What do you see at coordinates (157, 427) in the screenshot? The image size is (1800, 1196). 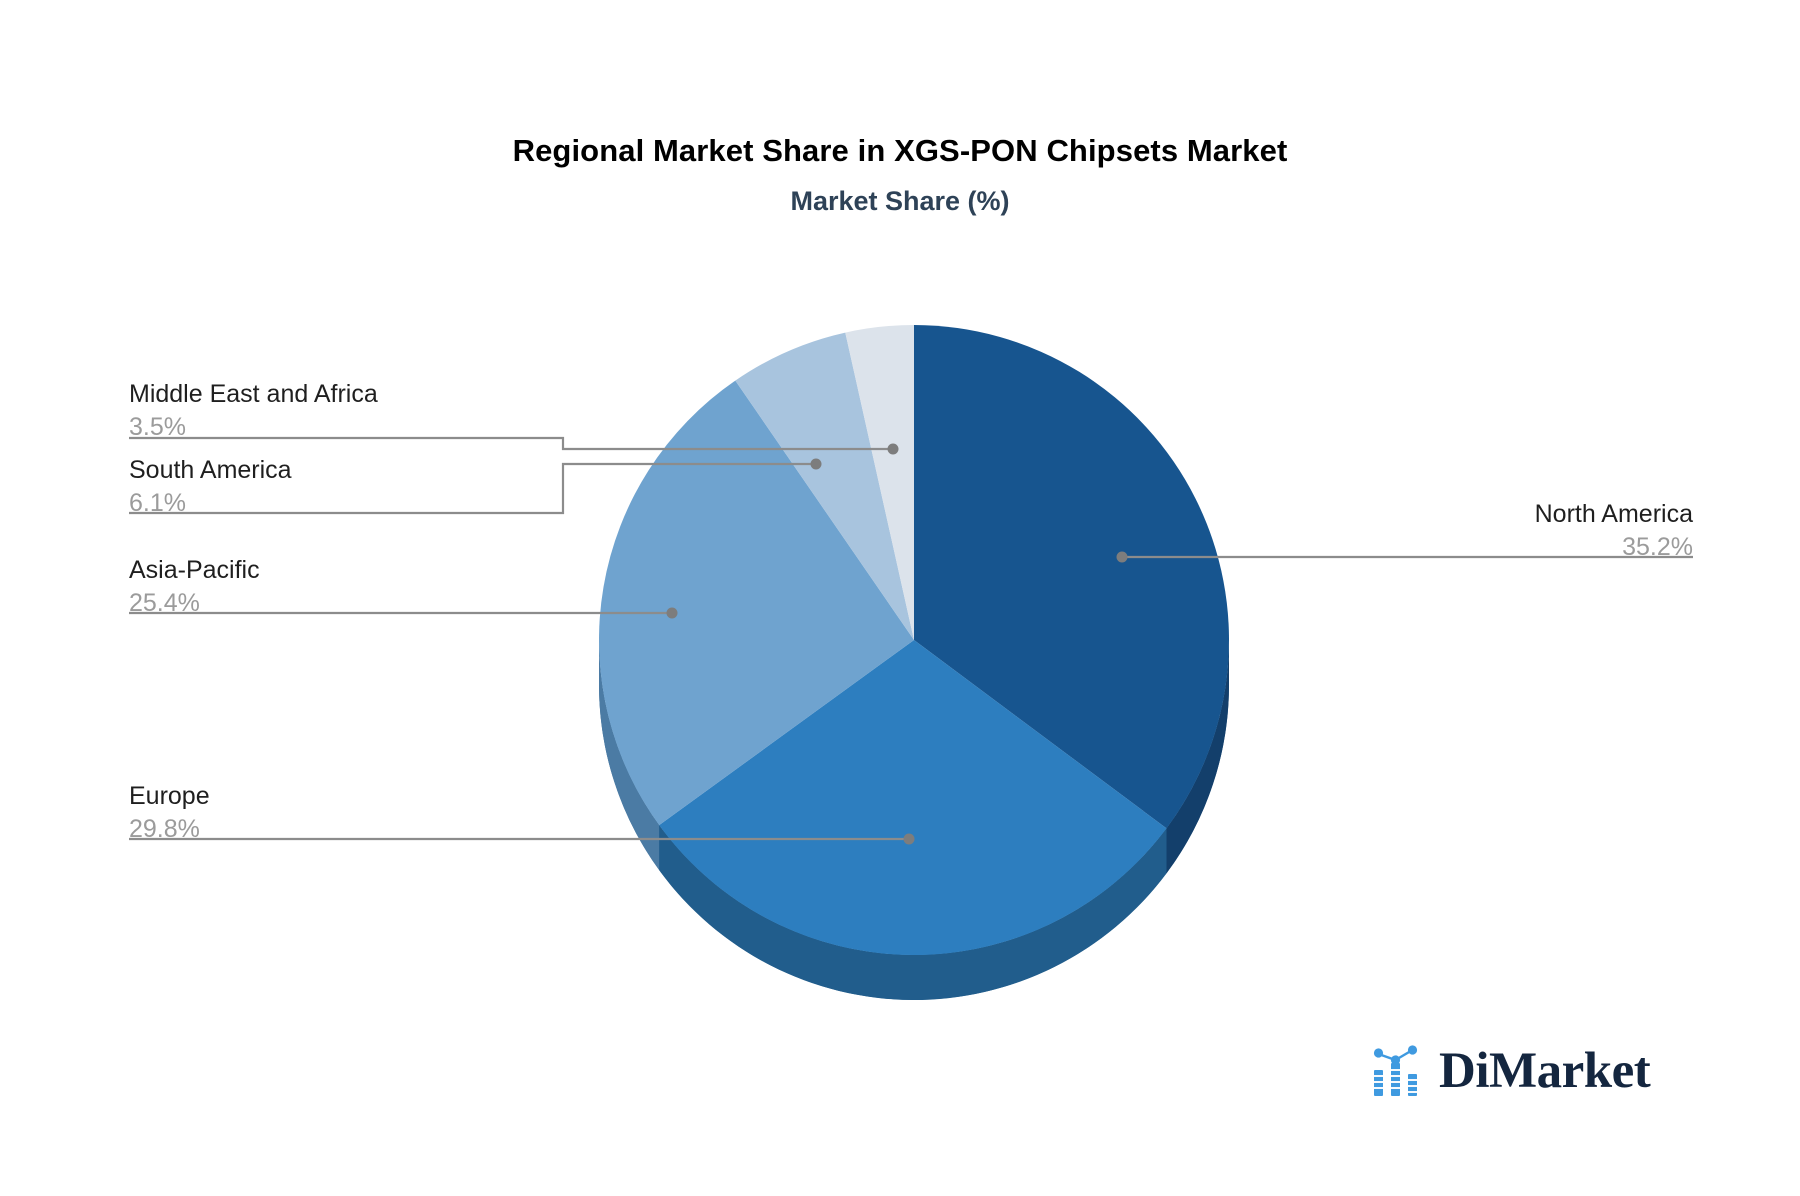 I see `label-value-middle-east-and-africa: 3.5%` at bounding box center [157, 427].